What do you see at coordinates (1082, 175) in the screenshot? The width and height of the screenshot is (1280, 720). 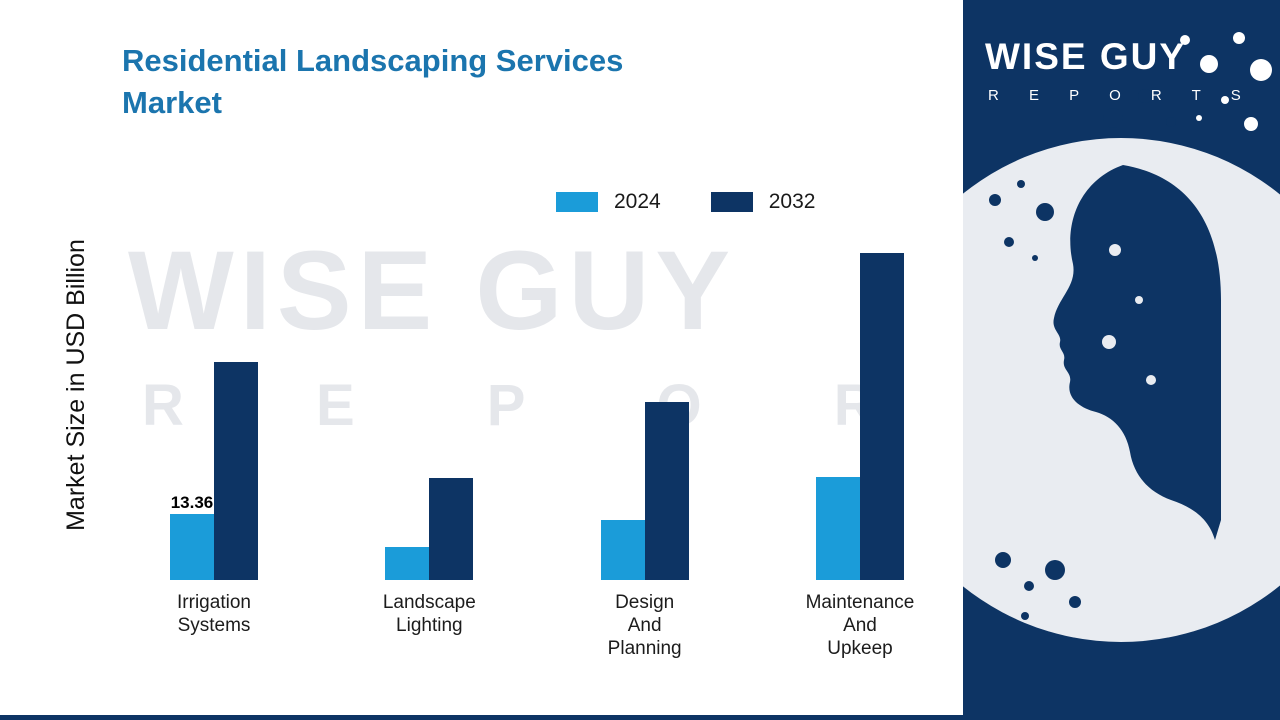 I see `decorative-dots-left` at bounding box center [1082, 175].